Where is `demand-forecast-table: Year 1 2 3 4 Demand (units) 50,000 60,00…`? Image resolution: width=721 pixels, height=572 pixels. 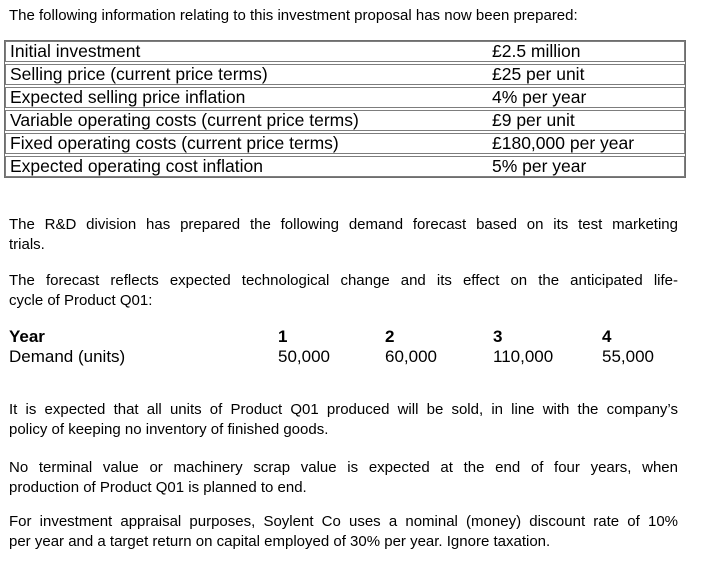 demand-forecast-table: Year 1 2 3 4 Demand (units) 50,000 60,00… is located at coordinates (359, 347).